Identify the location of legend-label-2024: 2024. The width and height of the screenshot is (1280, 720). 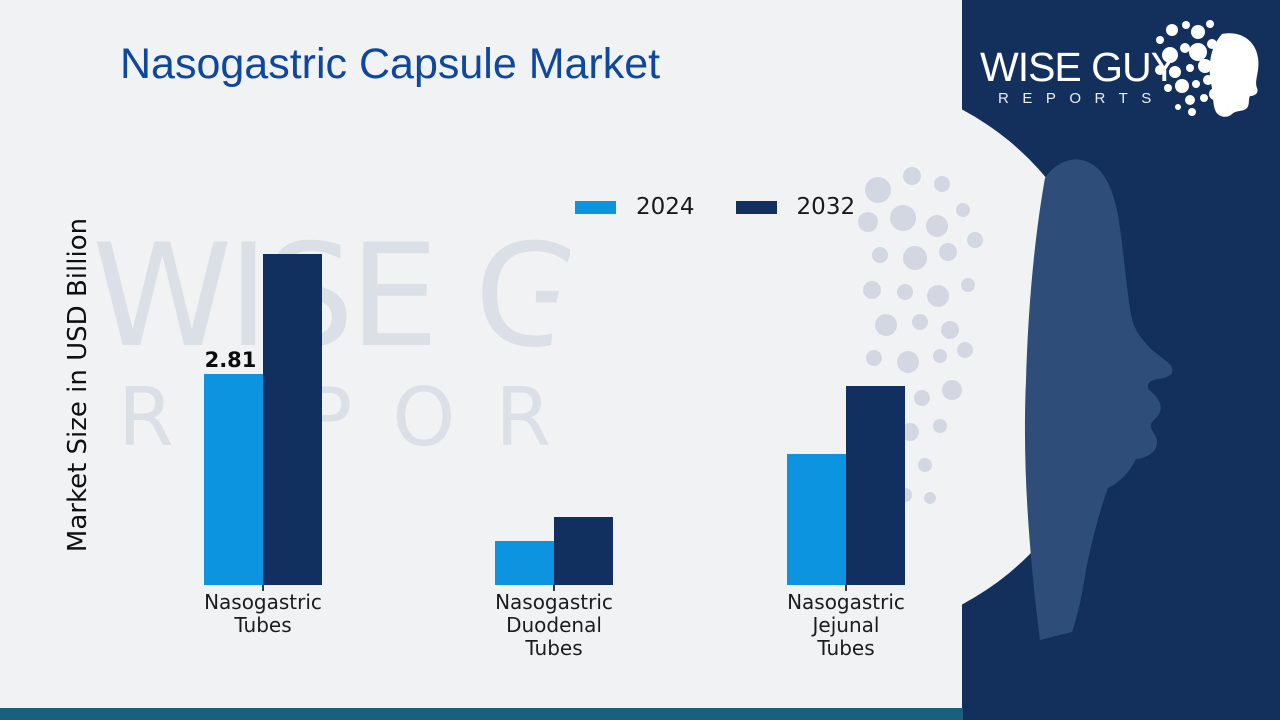
(665, 207).